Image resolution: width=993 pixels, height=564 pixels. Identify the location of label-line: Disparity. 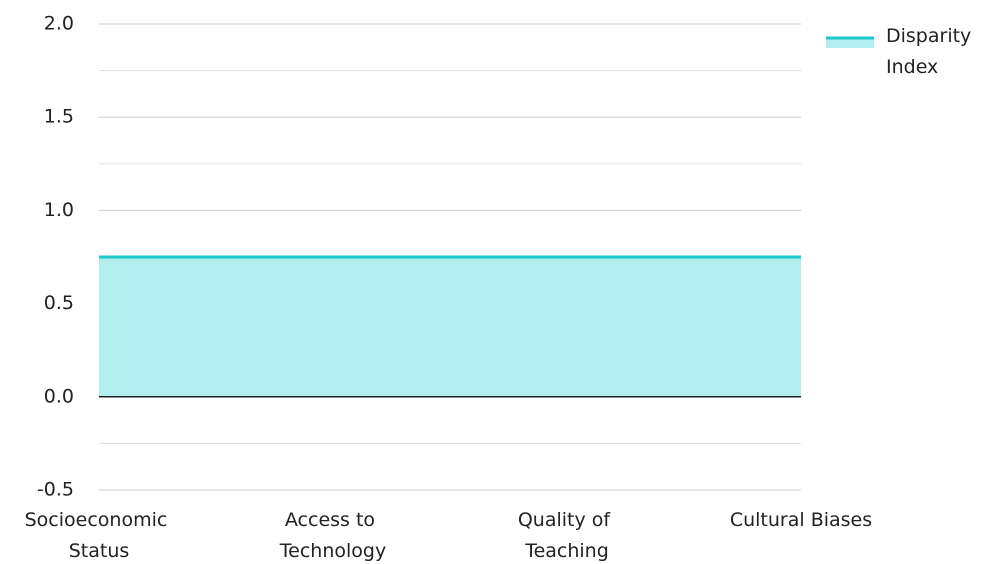
(931, 36).